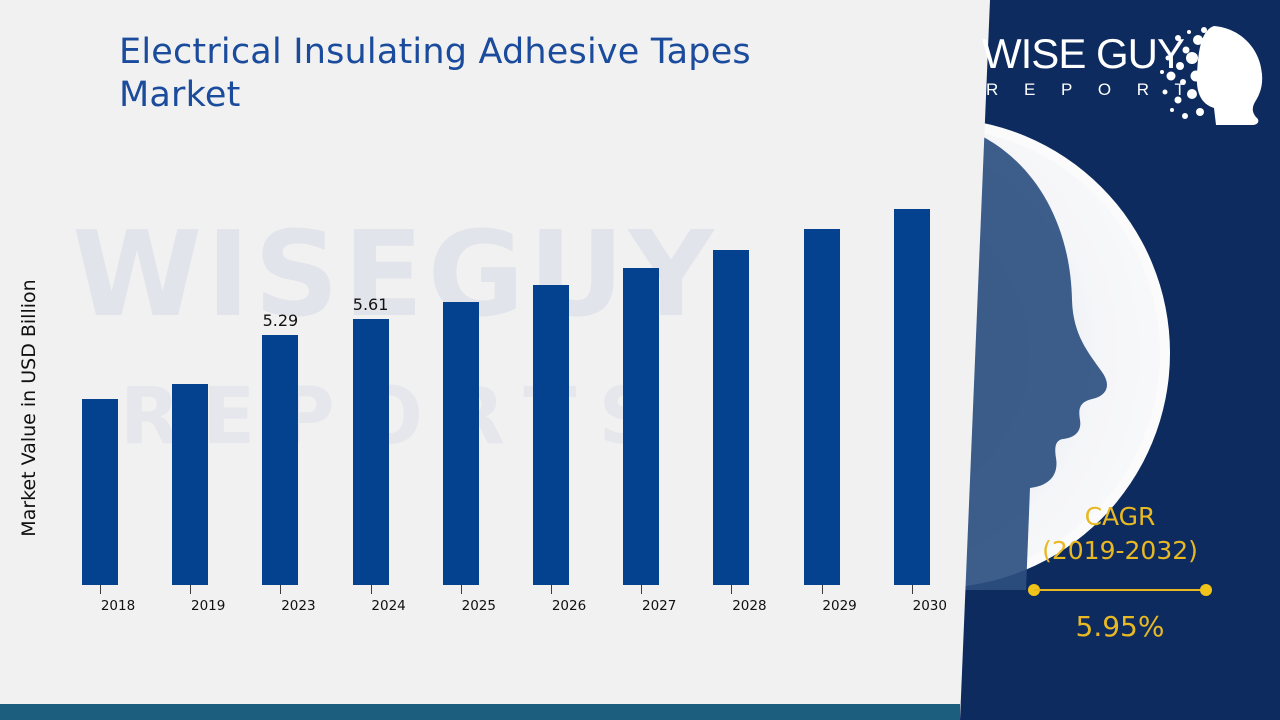 The height and width of the screenshot is (720, 1280). What do you see at coordinates (749, 606) in the screenshot?
I see `x-axis-label-2028: 2028` at bounding box center [749, 606].